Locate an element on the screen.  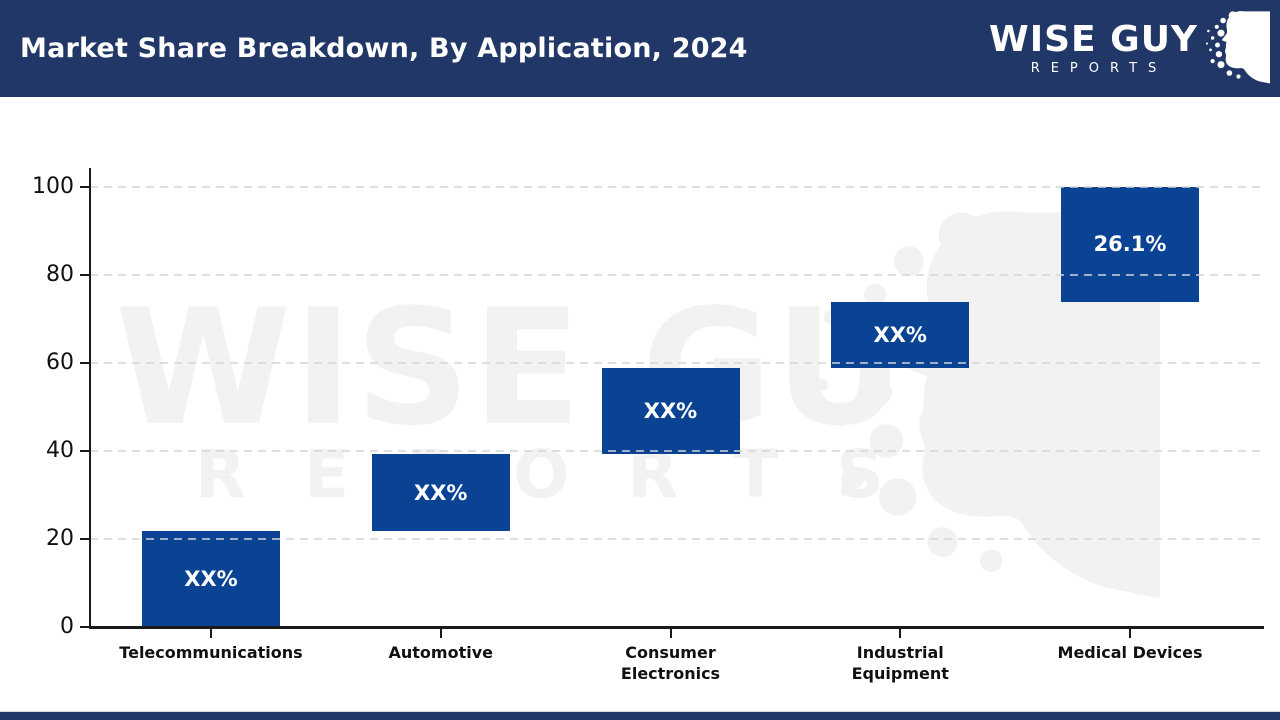
x-category-label-line: Consumer is located at coordinates (670, 652).